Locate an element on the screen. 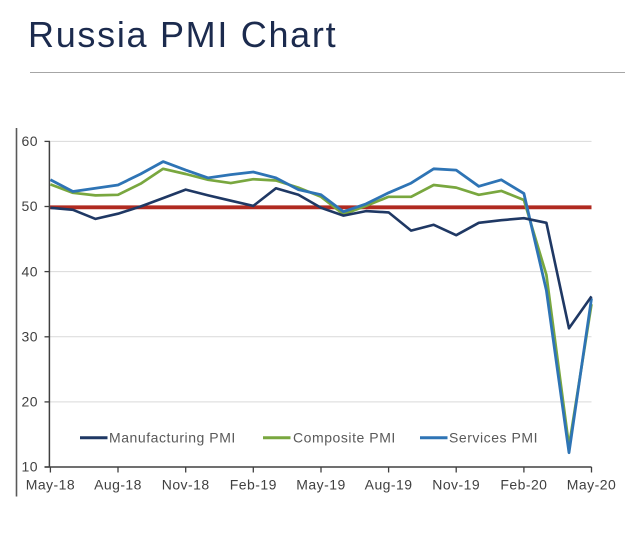 The image size is (640, 536). svg-text: 30 is located at coordinates (30, 337).